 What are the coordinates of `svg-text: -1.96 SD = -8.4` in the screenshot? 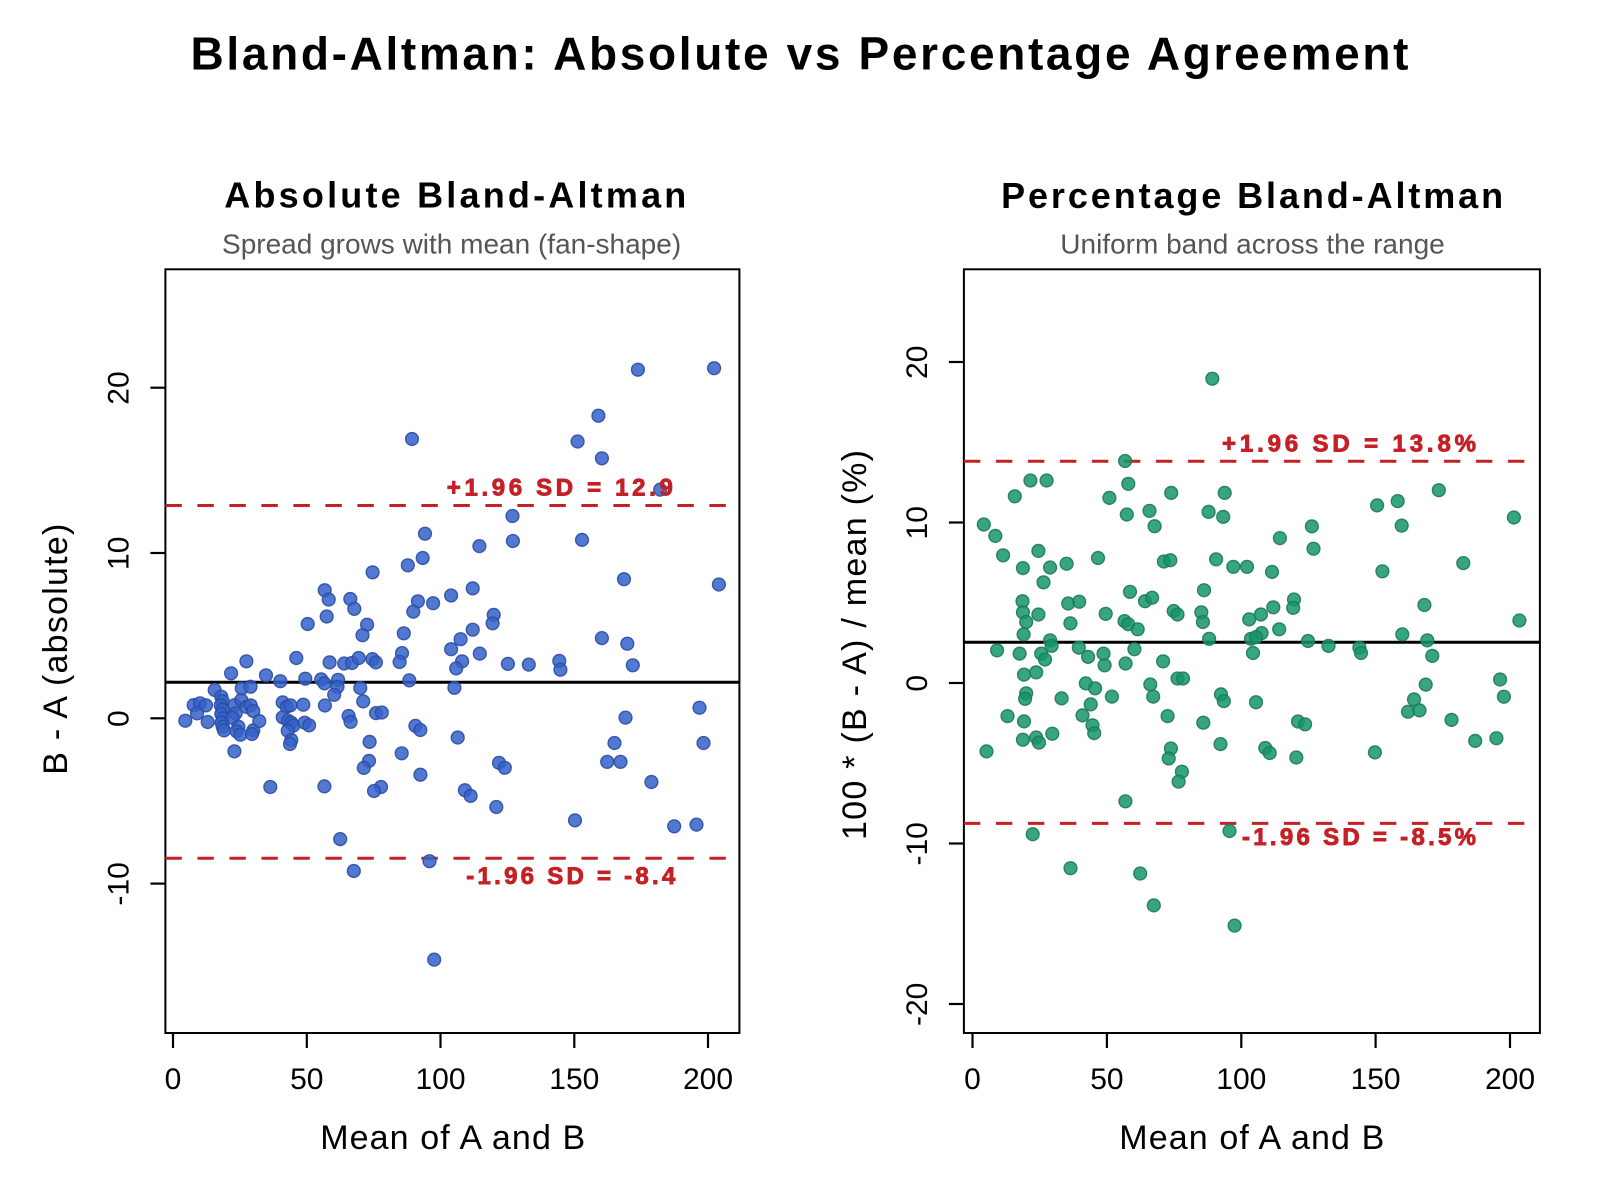 It's located at (571, 876).